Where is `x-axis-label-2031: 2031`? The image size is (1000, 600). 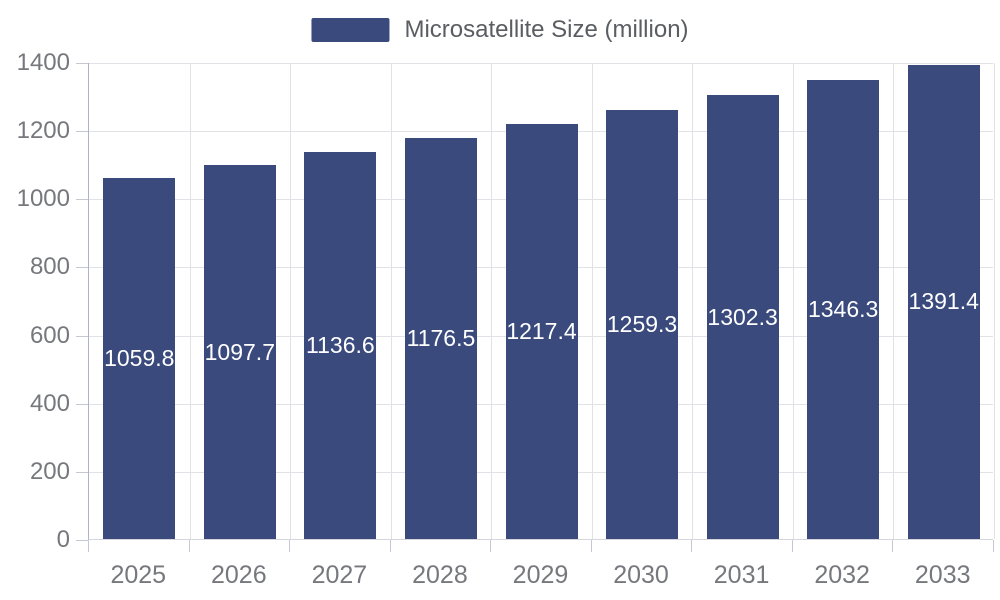
x-axis-label-2031: 2031 is located at coordinates (741, 575).